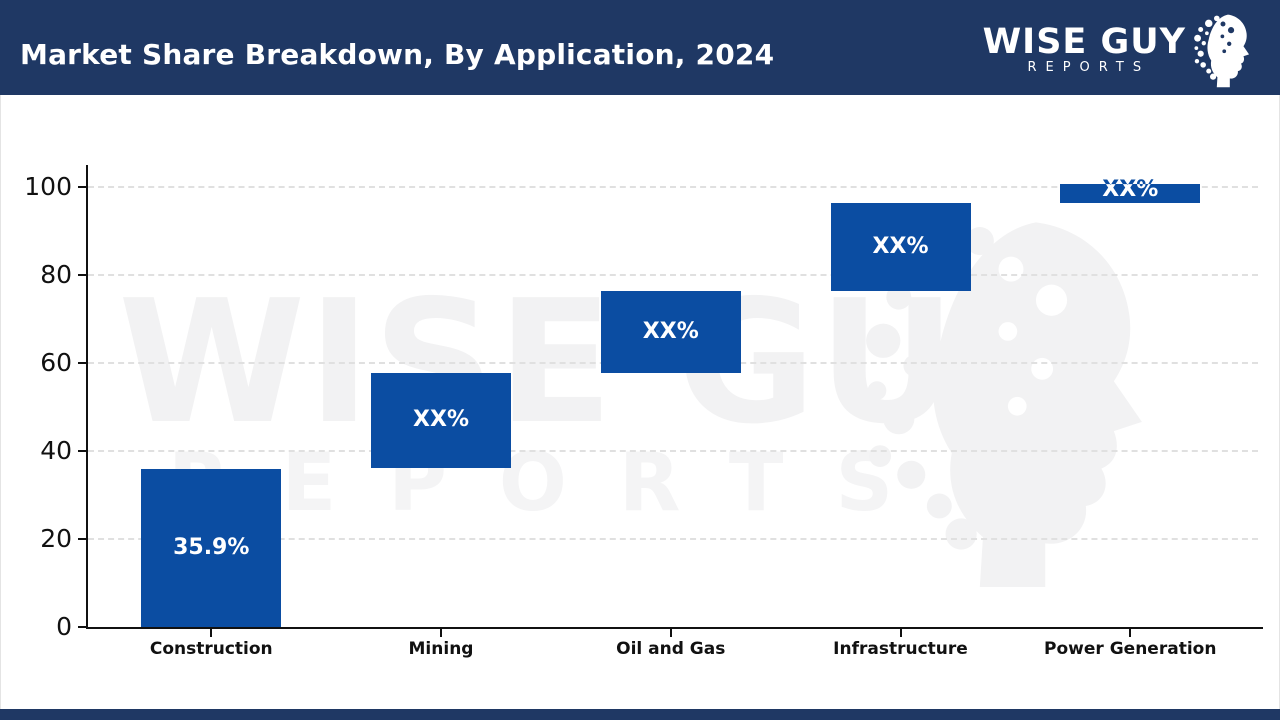  Describe the element at coordinates (1089, 67) in the screenshot. I see `brand-reports-label: REPORTS` at that location.